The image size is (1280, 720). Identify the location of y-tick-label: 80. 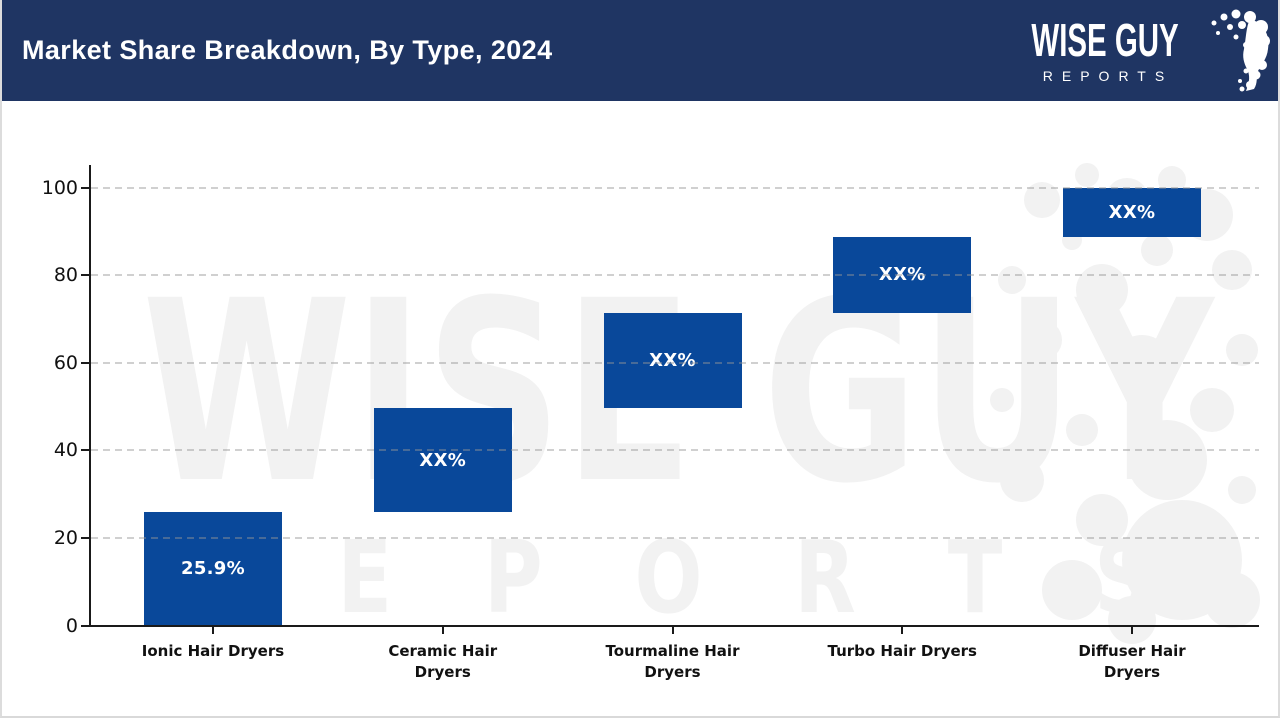
(65, 275).